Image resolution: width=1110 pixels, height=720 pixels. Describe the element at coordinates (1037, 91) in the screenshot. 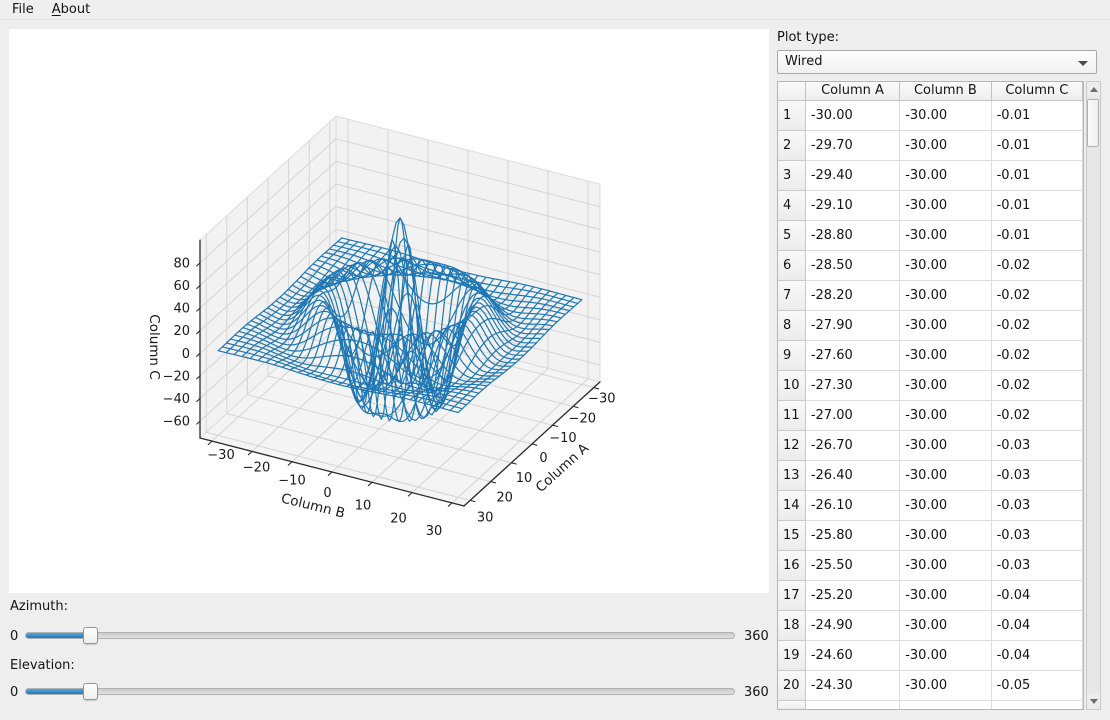

I see `col-header-c: Column C` at that location.